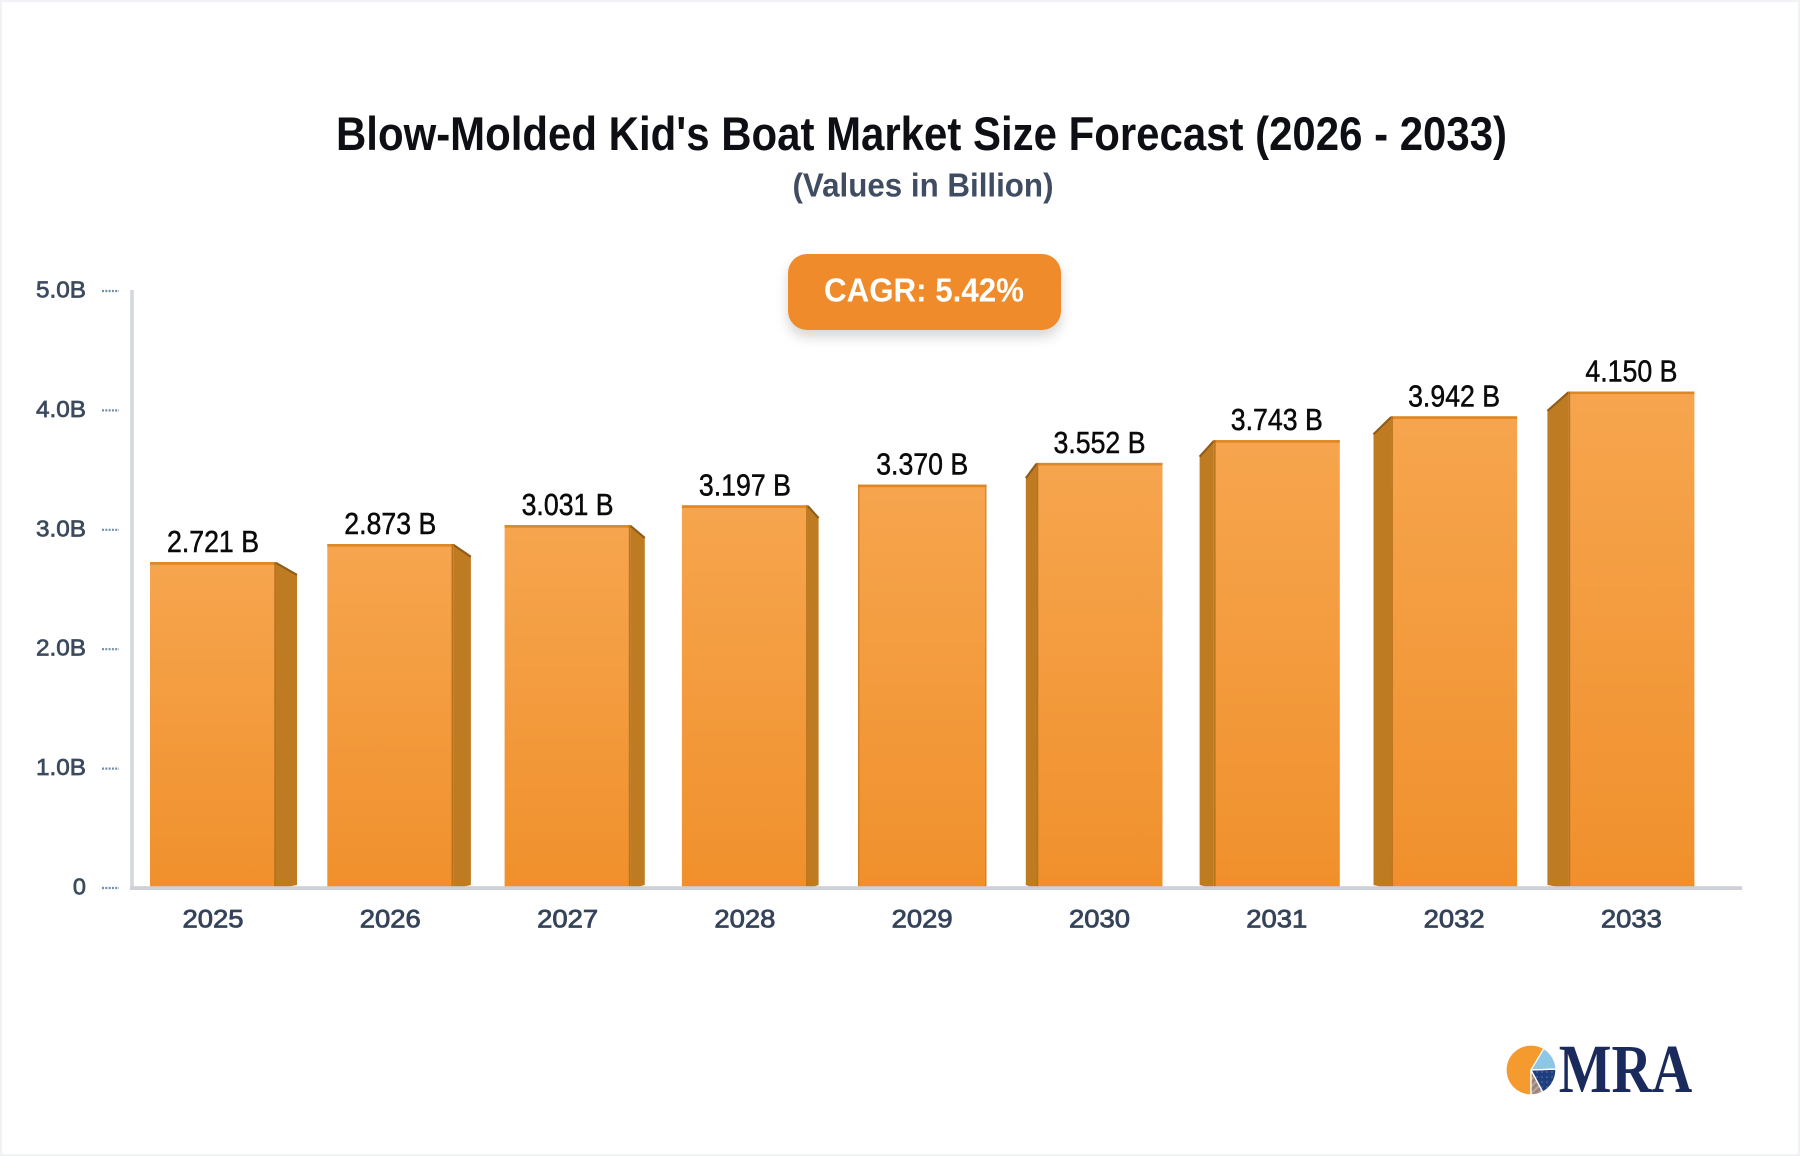 The width and height of the screenshot is (1800, 1156). I want to click on svg-text: 4.150 B, so click(1631, 372).